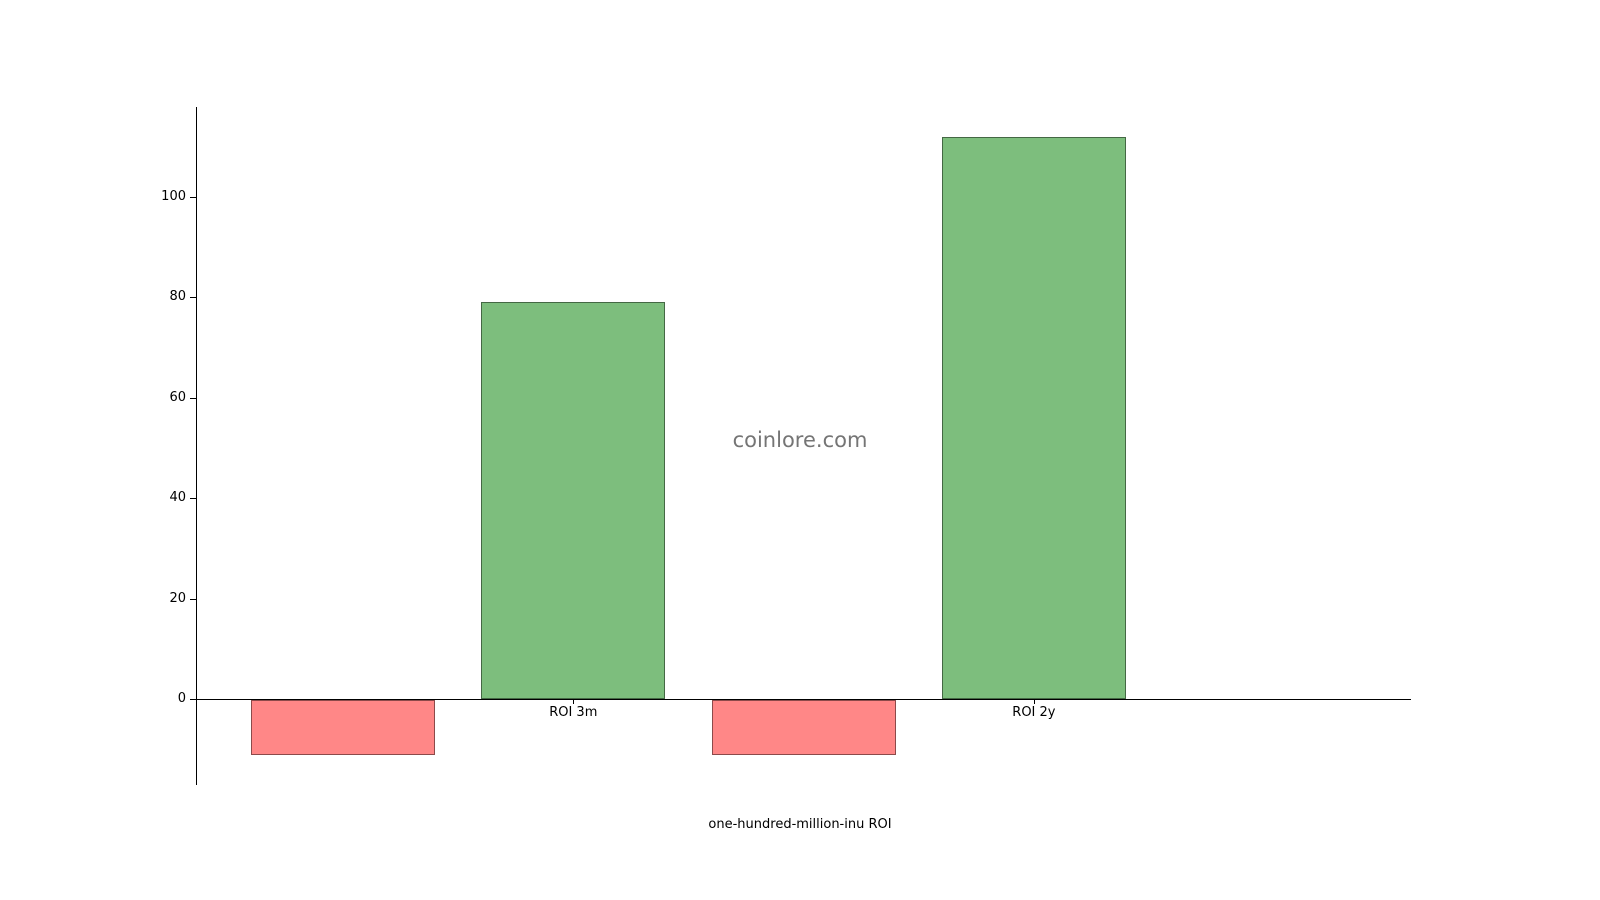 Image resolution: width=1600 pixels, height=900 pixels. I want to click on y-tick-label: 0, so click(181, 698).